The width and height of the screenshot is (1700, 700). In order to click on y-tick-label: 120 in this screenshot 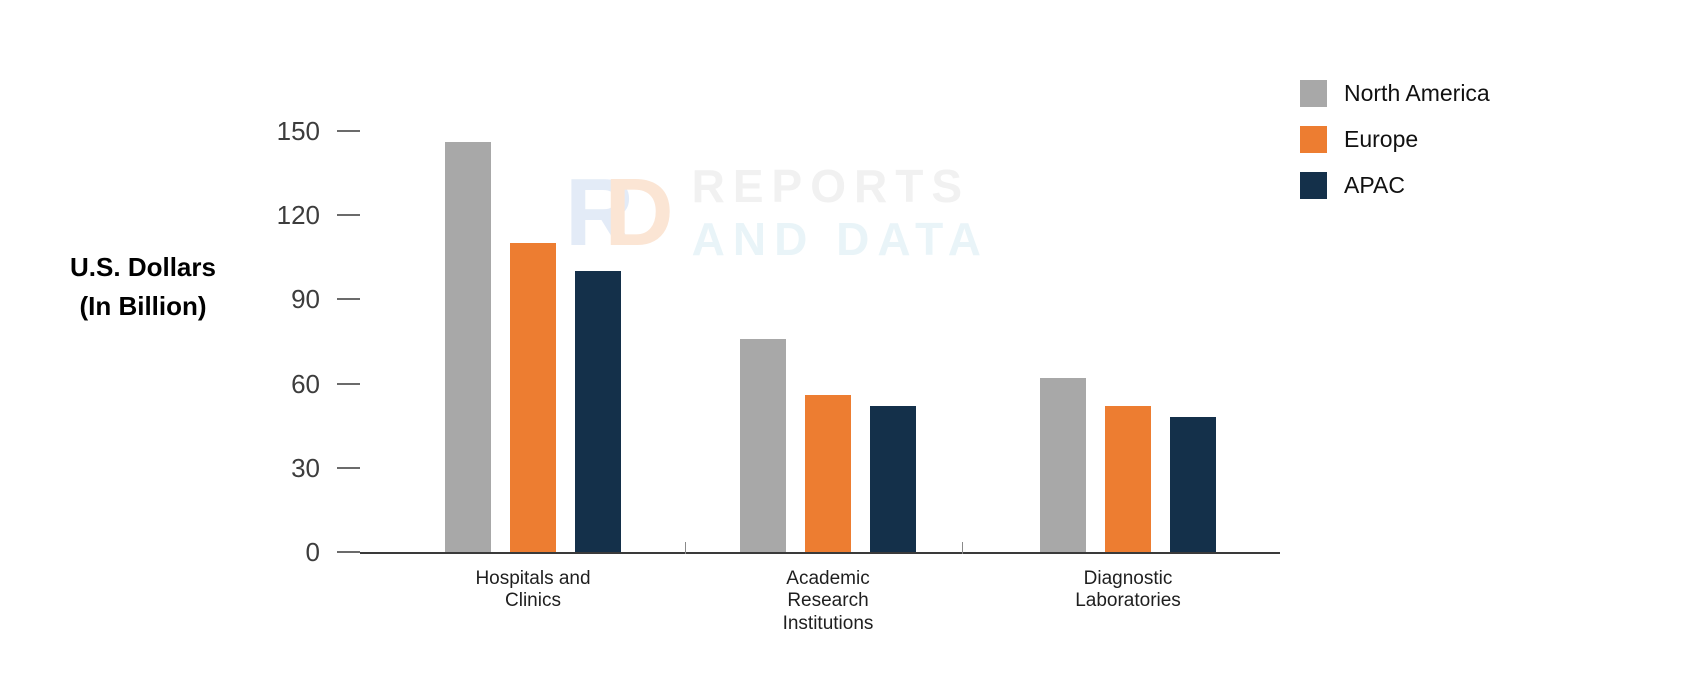, I will do `click(298, 215)`.